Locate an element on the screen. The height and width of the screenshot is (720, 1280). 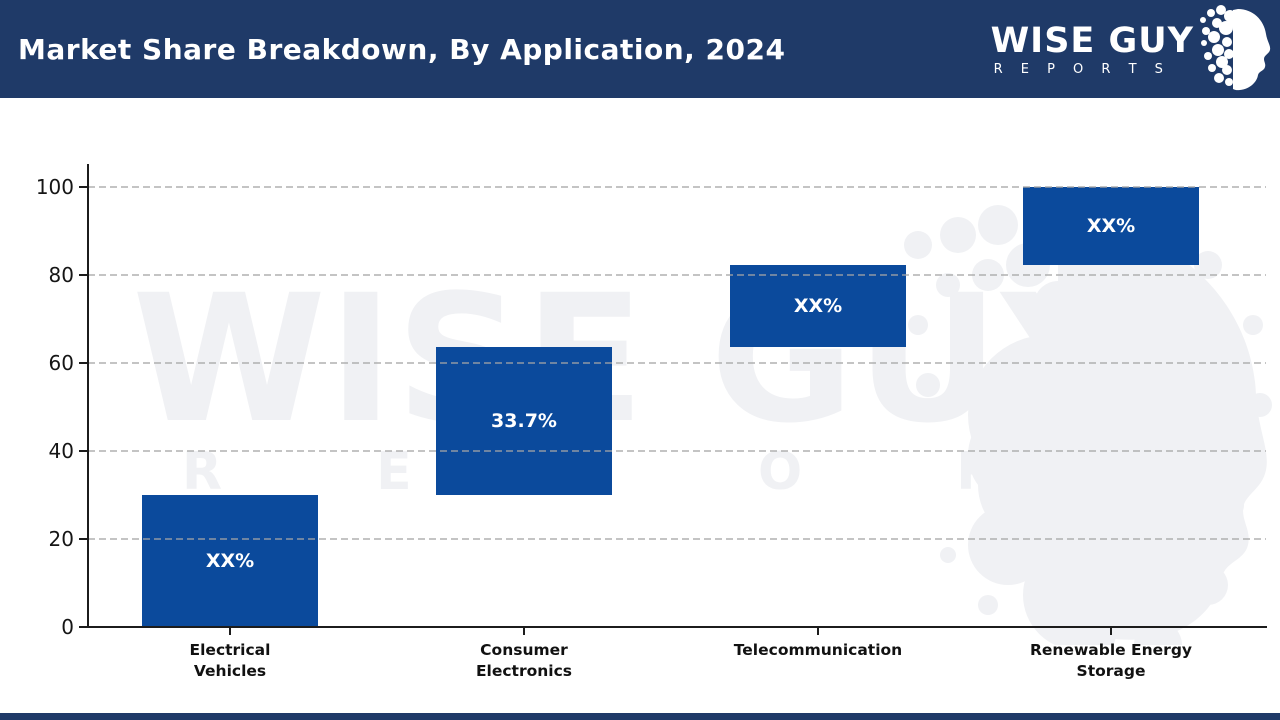
category-label-line: Telecommunication is located at coordinates (818, 650).